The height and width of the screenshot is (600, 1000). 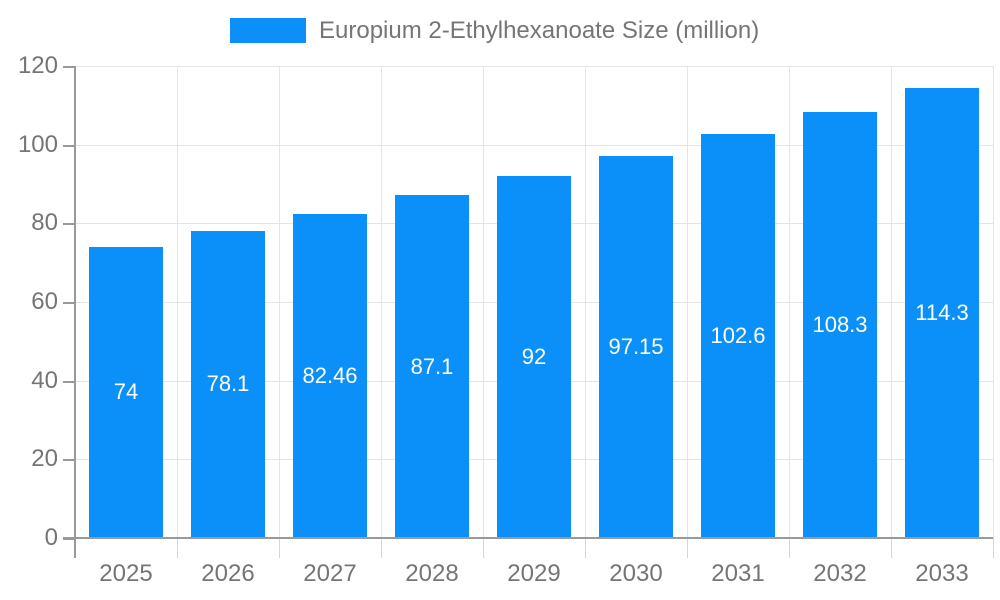 I want to click on x-axis-tick-label: 2025, so click(x=126, y=573).